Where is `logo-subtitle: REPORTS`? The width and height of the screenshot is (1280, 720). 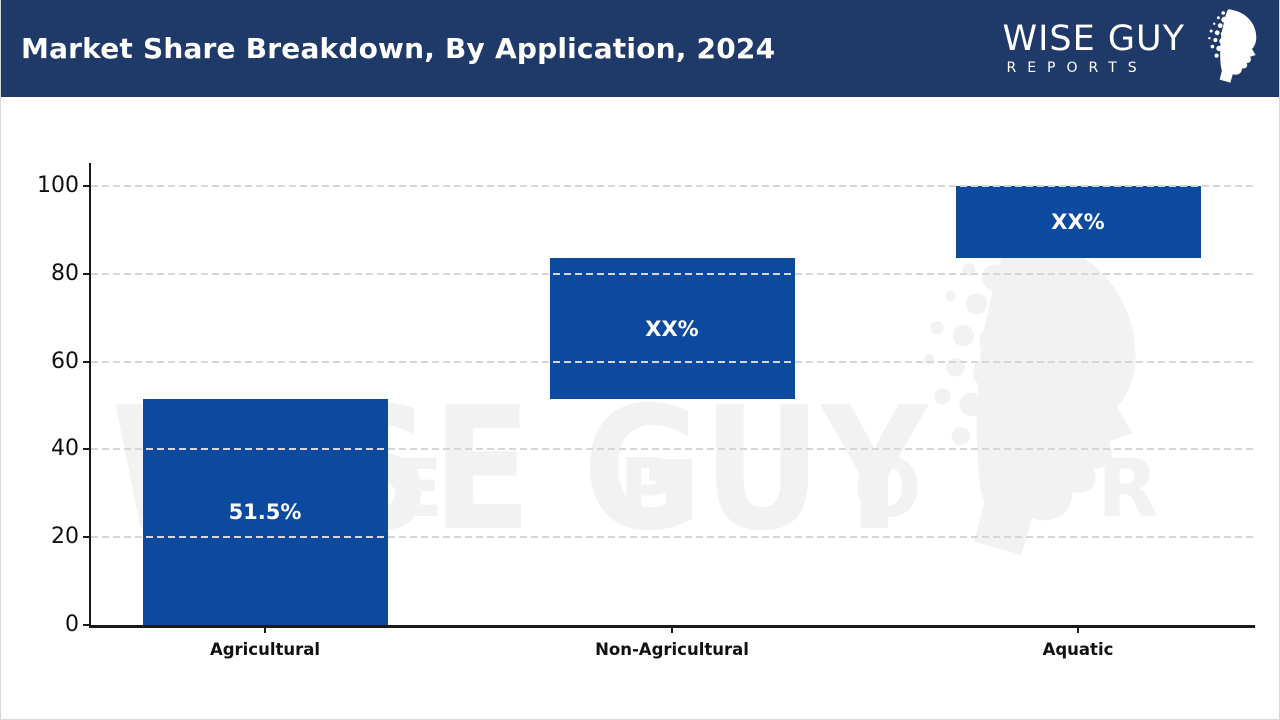
logo-subtitle: REPORTS is located at coordinates (1077, 68).